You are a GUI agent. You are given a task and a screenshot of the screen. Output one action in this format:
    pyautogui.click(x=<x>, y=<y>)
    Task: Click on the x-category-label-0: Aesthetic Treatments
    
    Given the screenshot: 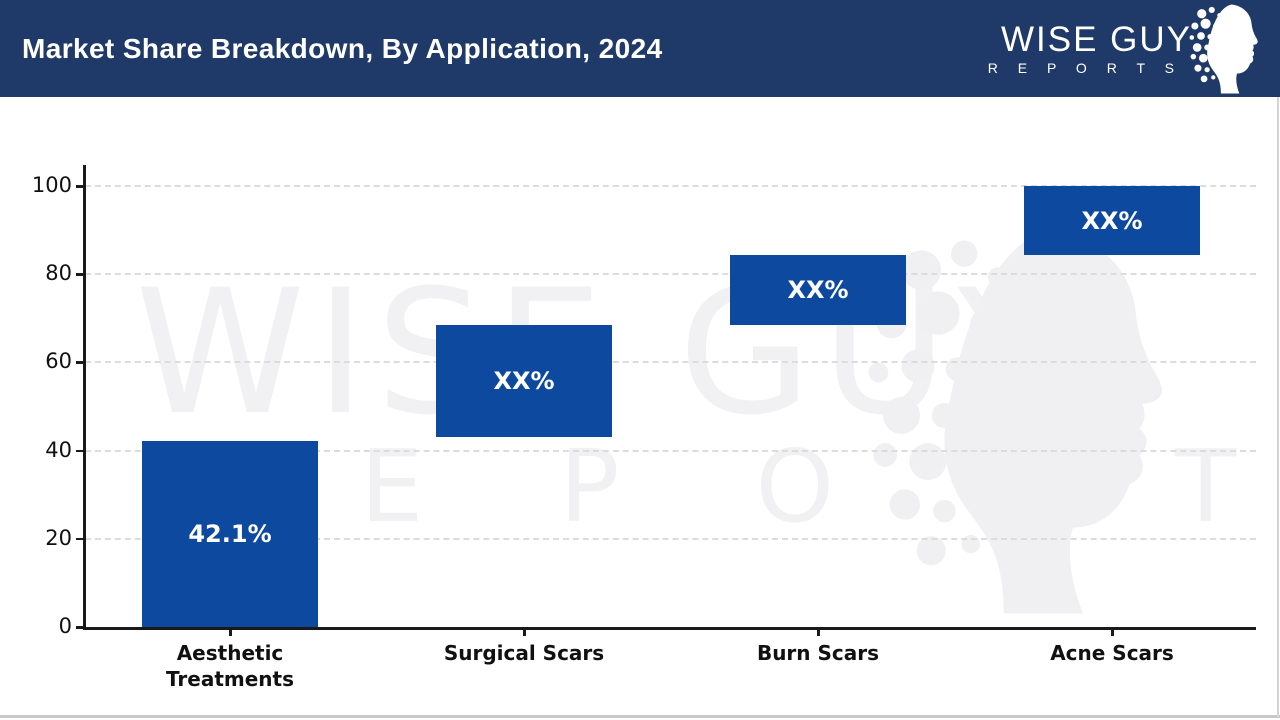 What is the action you would take?
    pyautogui.click(x=230, y=666)
    